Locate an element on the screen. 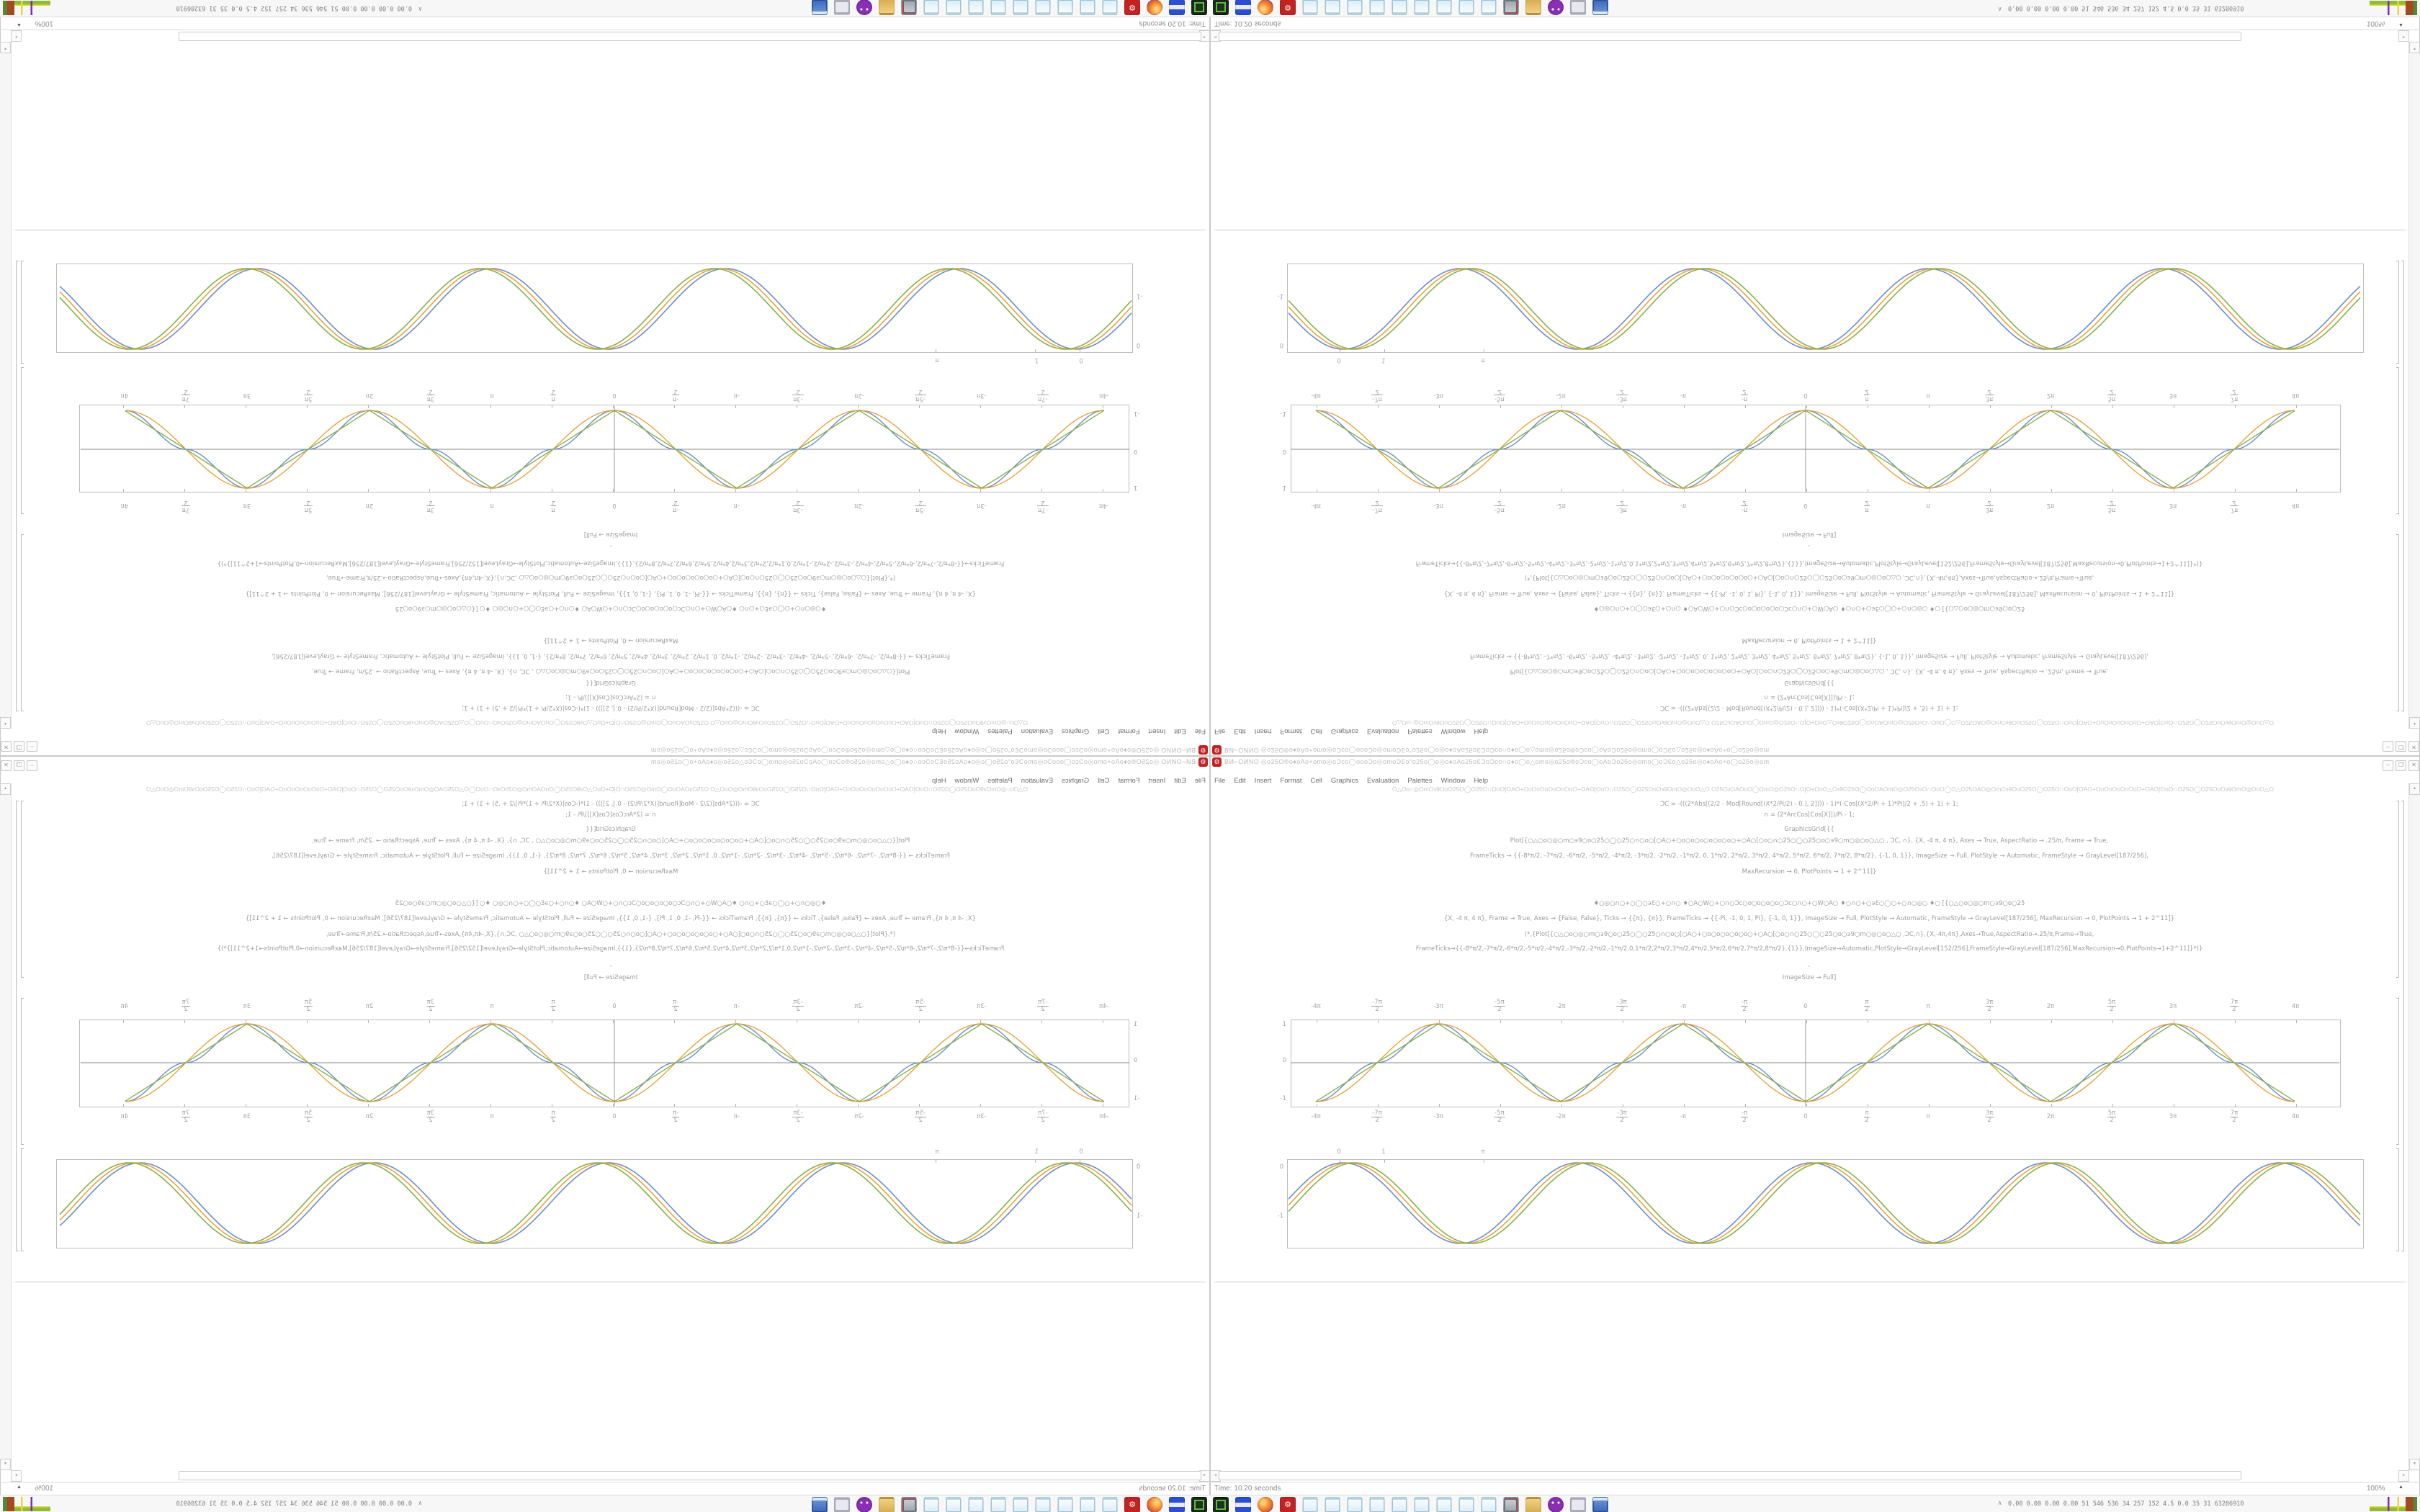 Image resolution: width=2420 pixels, height=1512 pixels. menu-item-window: Window is located at coordinates (1453, 731).